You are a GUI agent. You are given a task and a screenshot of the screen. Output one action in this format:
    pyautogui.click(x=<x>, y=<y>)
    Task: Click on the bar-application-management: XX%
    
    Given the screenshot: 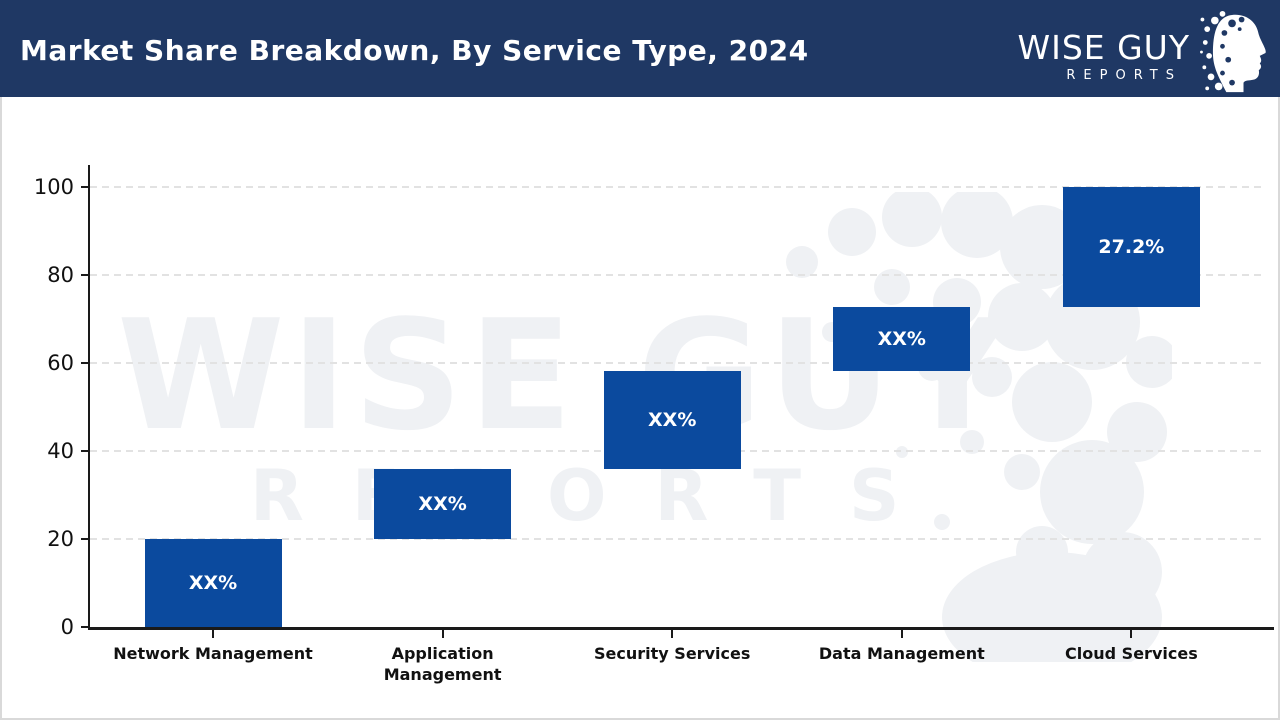 What is the action you would take?
    pyautogui.click(x=443, y=503)
    